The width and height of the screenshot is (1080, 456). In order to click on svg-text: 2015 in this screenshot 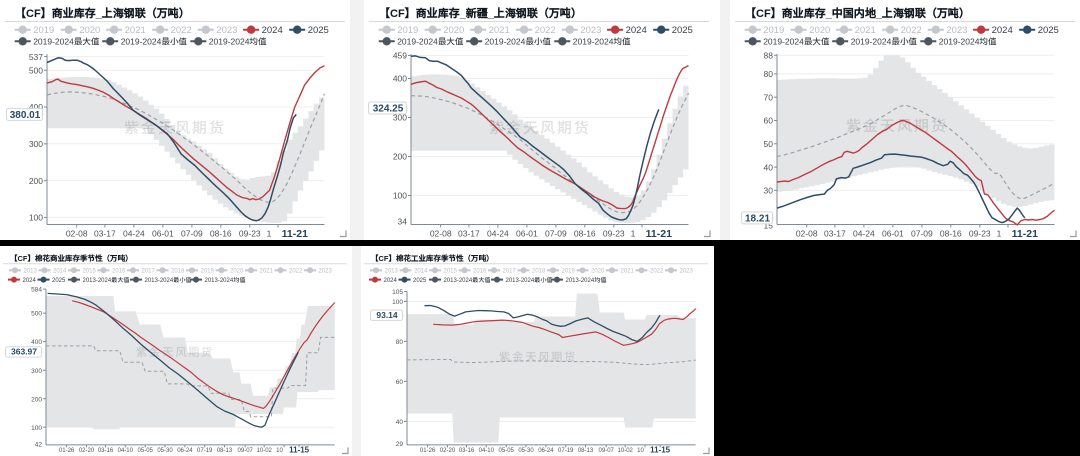, I will do `click(90, 269)`.